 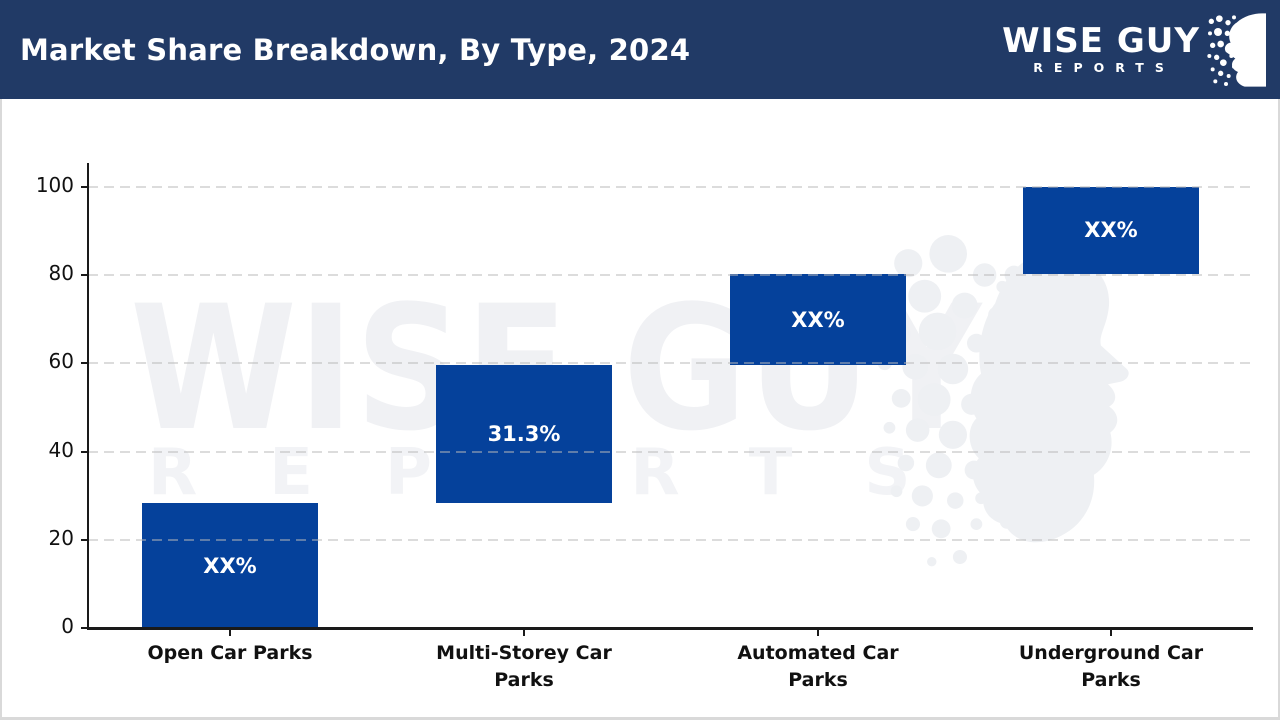 What do you see at coordinates (524, 666) in the screenshot?
I see `category-label-1: Multi-Storey Car Parks` at bounding box center [524, 666].